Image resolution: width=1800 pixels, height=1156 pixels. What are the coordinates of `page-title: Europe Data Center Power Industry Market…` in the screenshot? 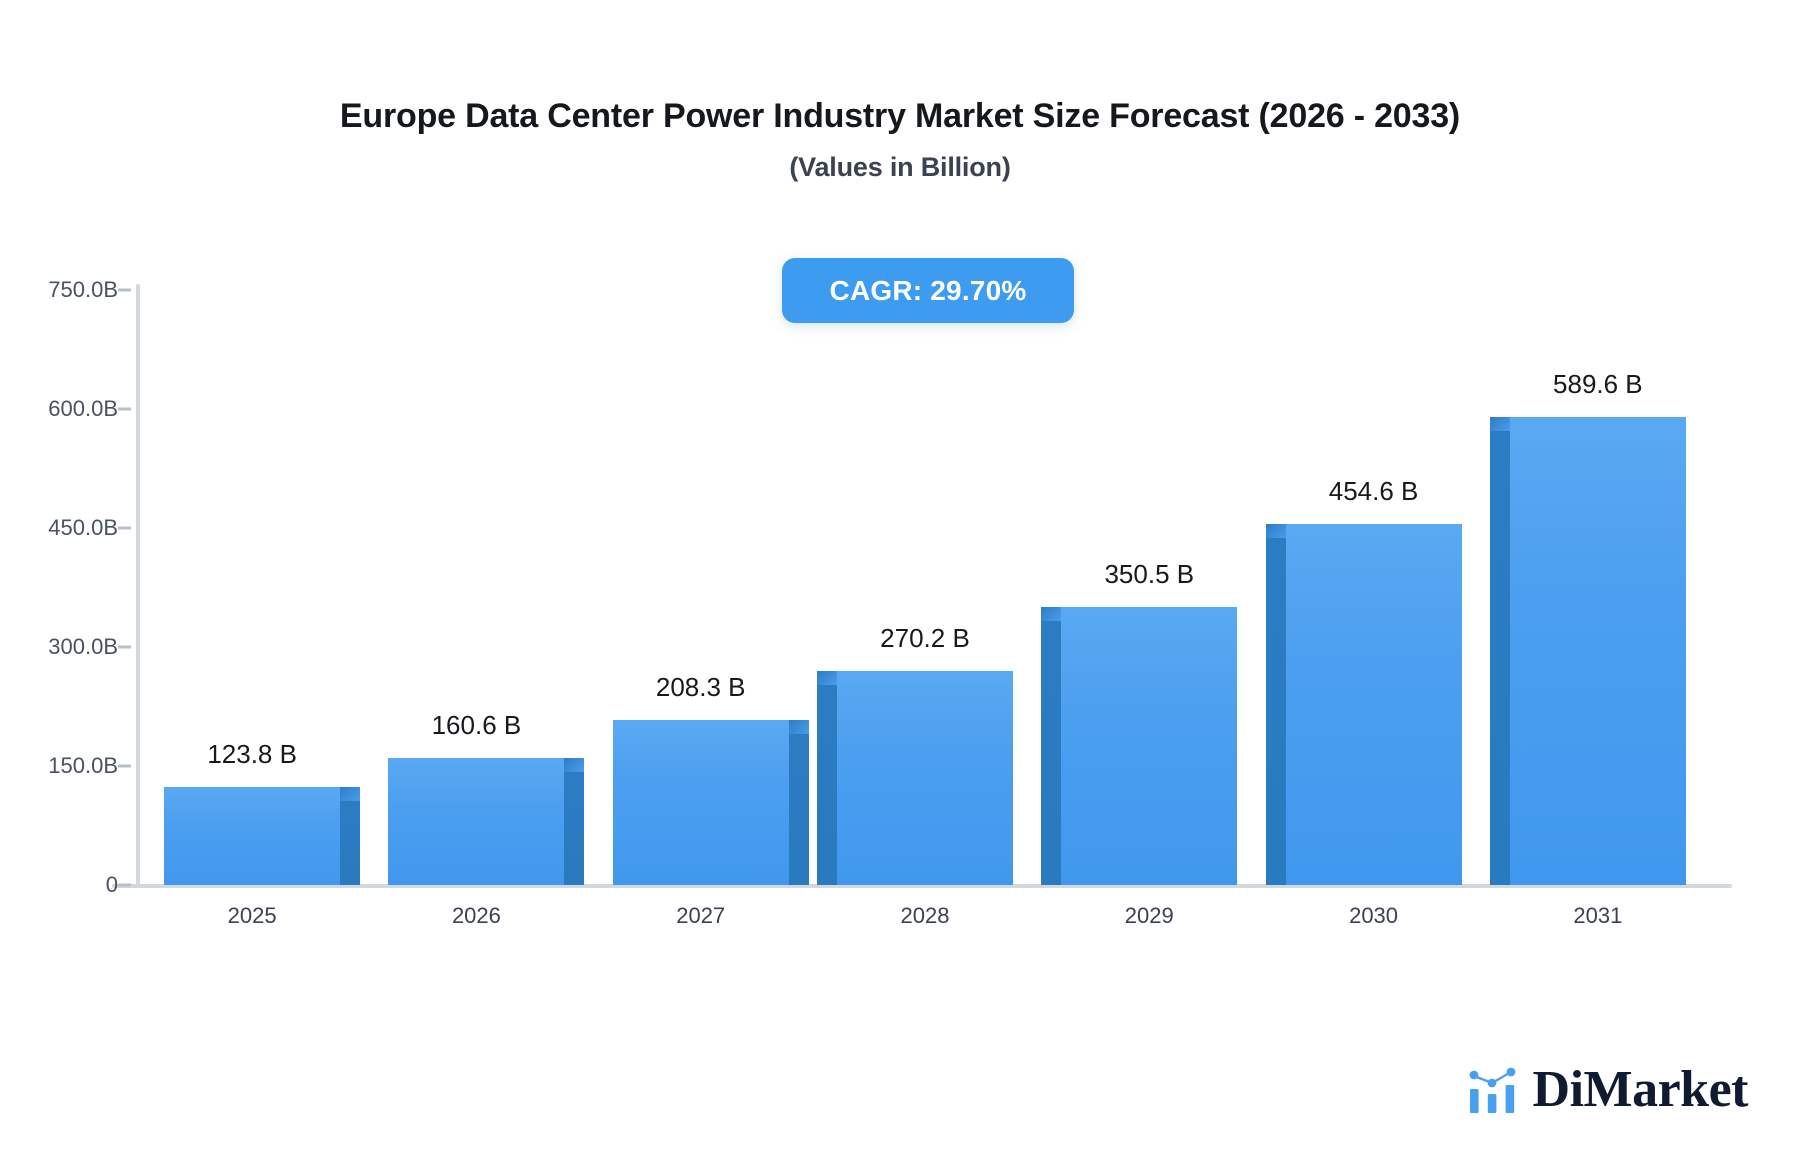 It's located at (900, 116).